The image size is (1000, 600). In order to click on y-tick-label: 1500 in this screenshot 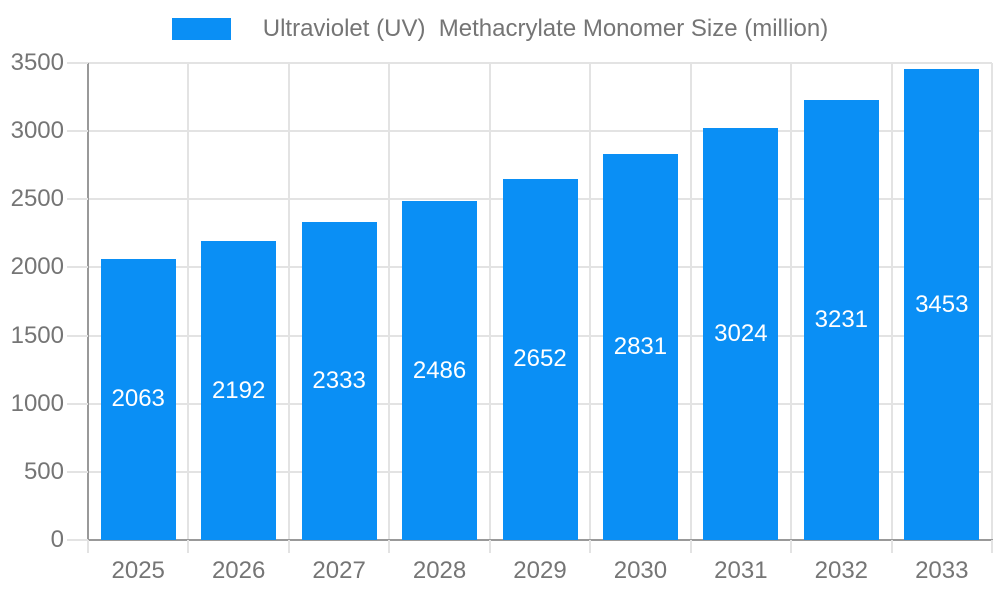, I will do `click(37, 335)`.